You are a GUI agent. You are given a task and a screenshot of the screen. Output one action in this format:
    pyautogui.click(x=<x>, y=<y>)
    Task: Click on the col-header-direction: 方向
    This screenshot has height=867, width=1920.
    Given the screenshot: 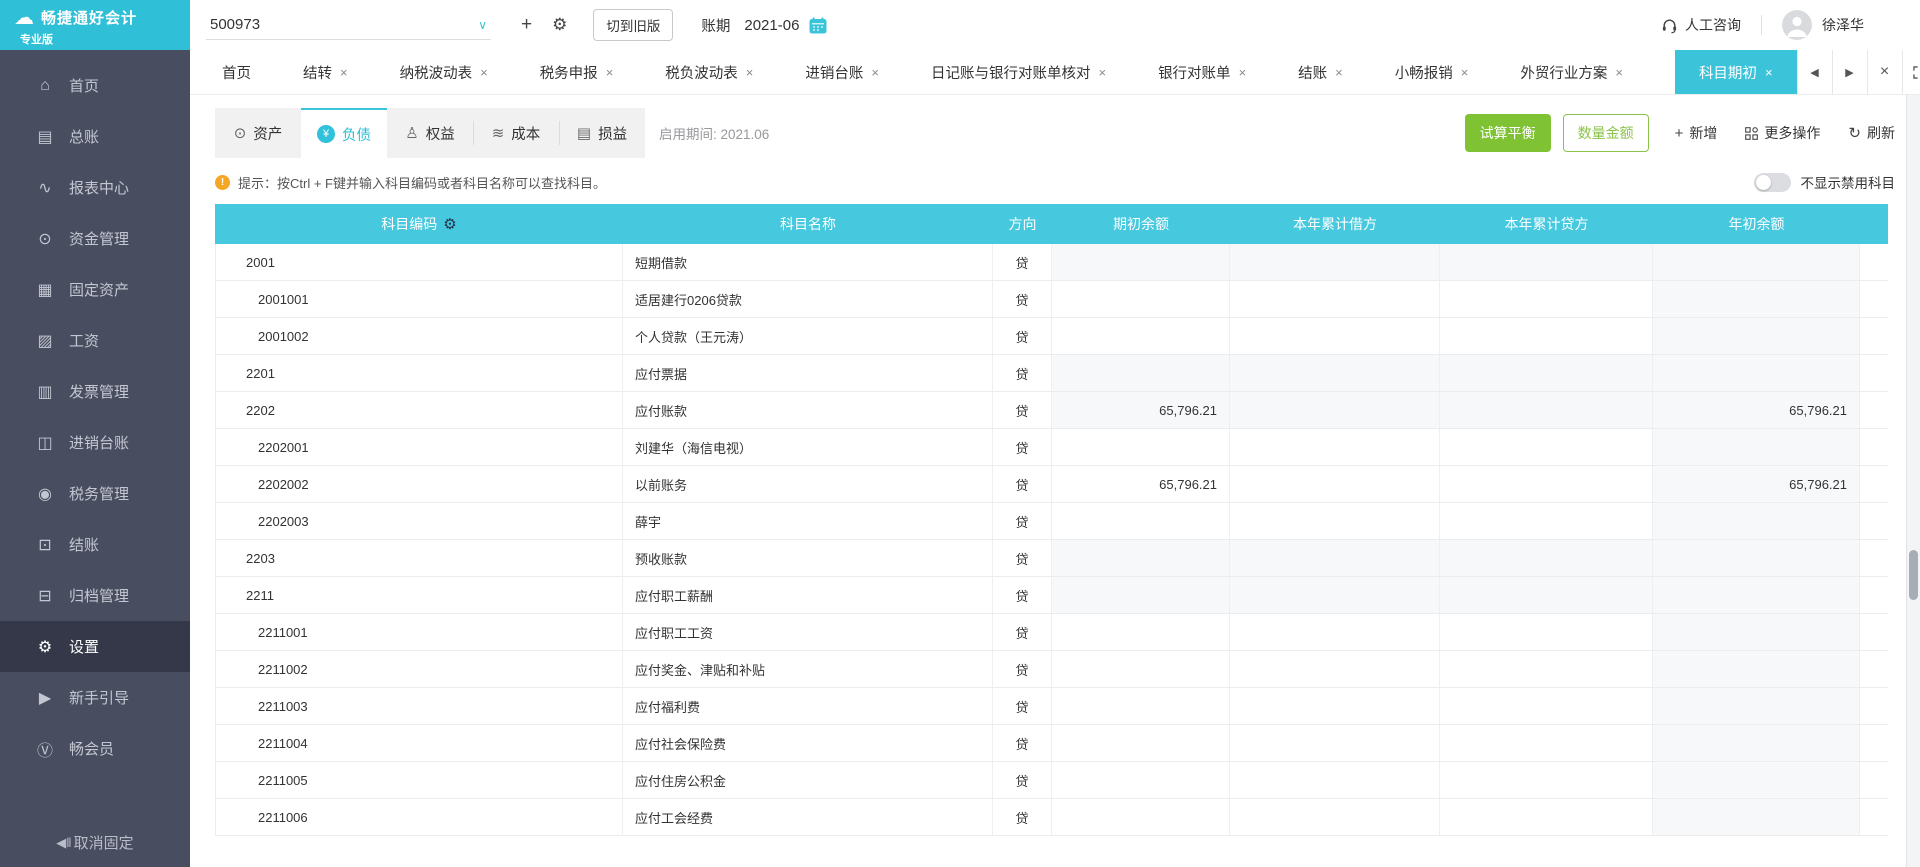 What is the action you would take?
    pyautogui.click(x=1022, y=224)
    